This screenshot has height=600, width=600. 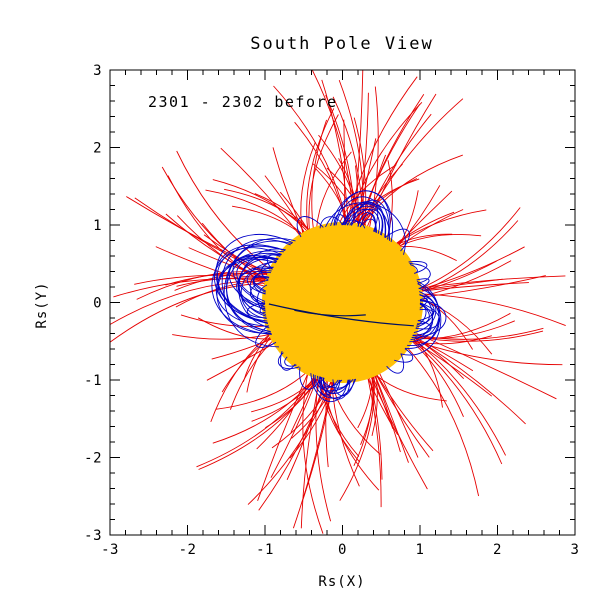 What do you see at coordinates (97, 71) in the screenshot?
I see `y-tick-label: 3` at bounding box center [97, 71].